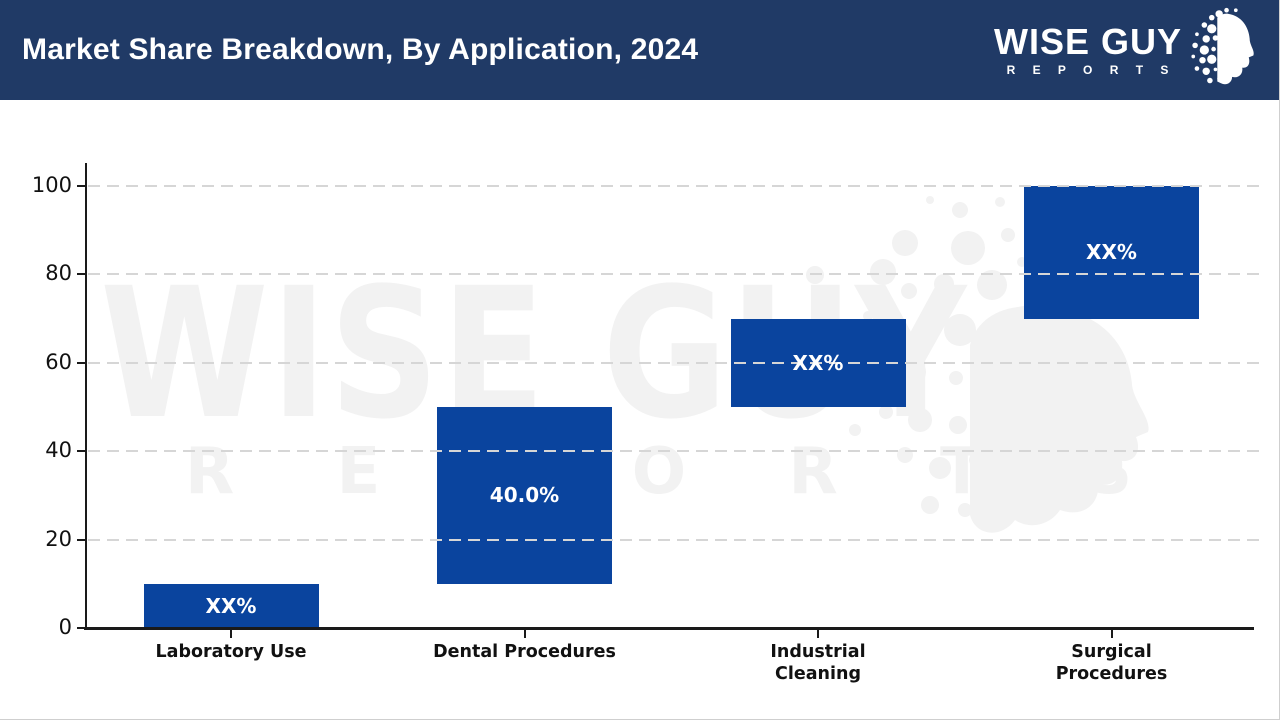 This screenshot has width=1280, height=720. What do you see at coordinates (86, 396) in the screenshot?
I see `y-axis` at bounding box center [86, 396].